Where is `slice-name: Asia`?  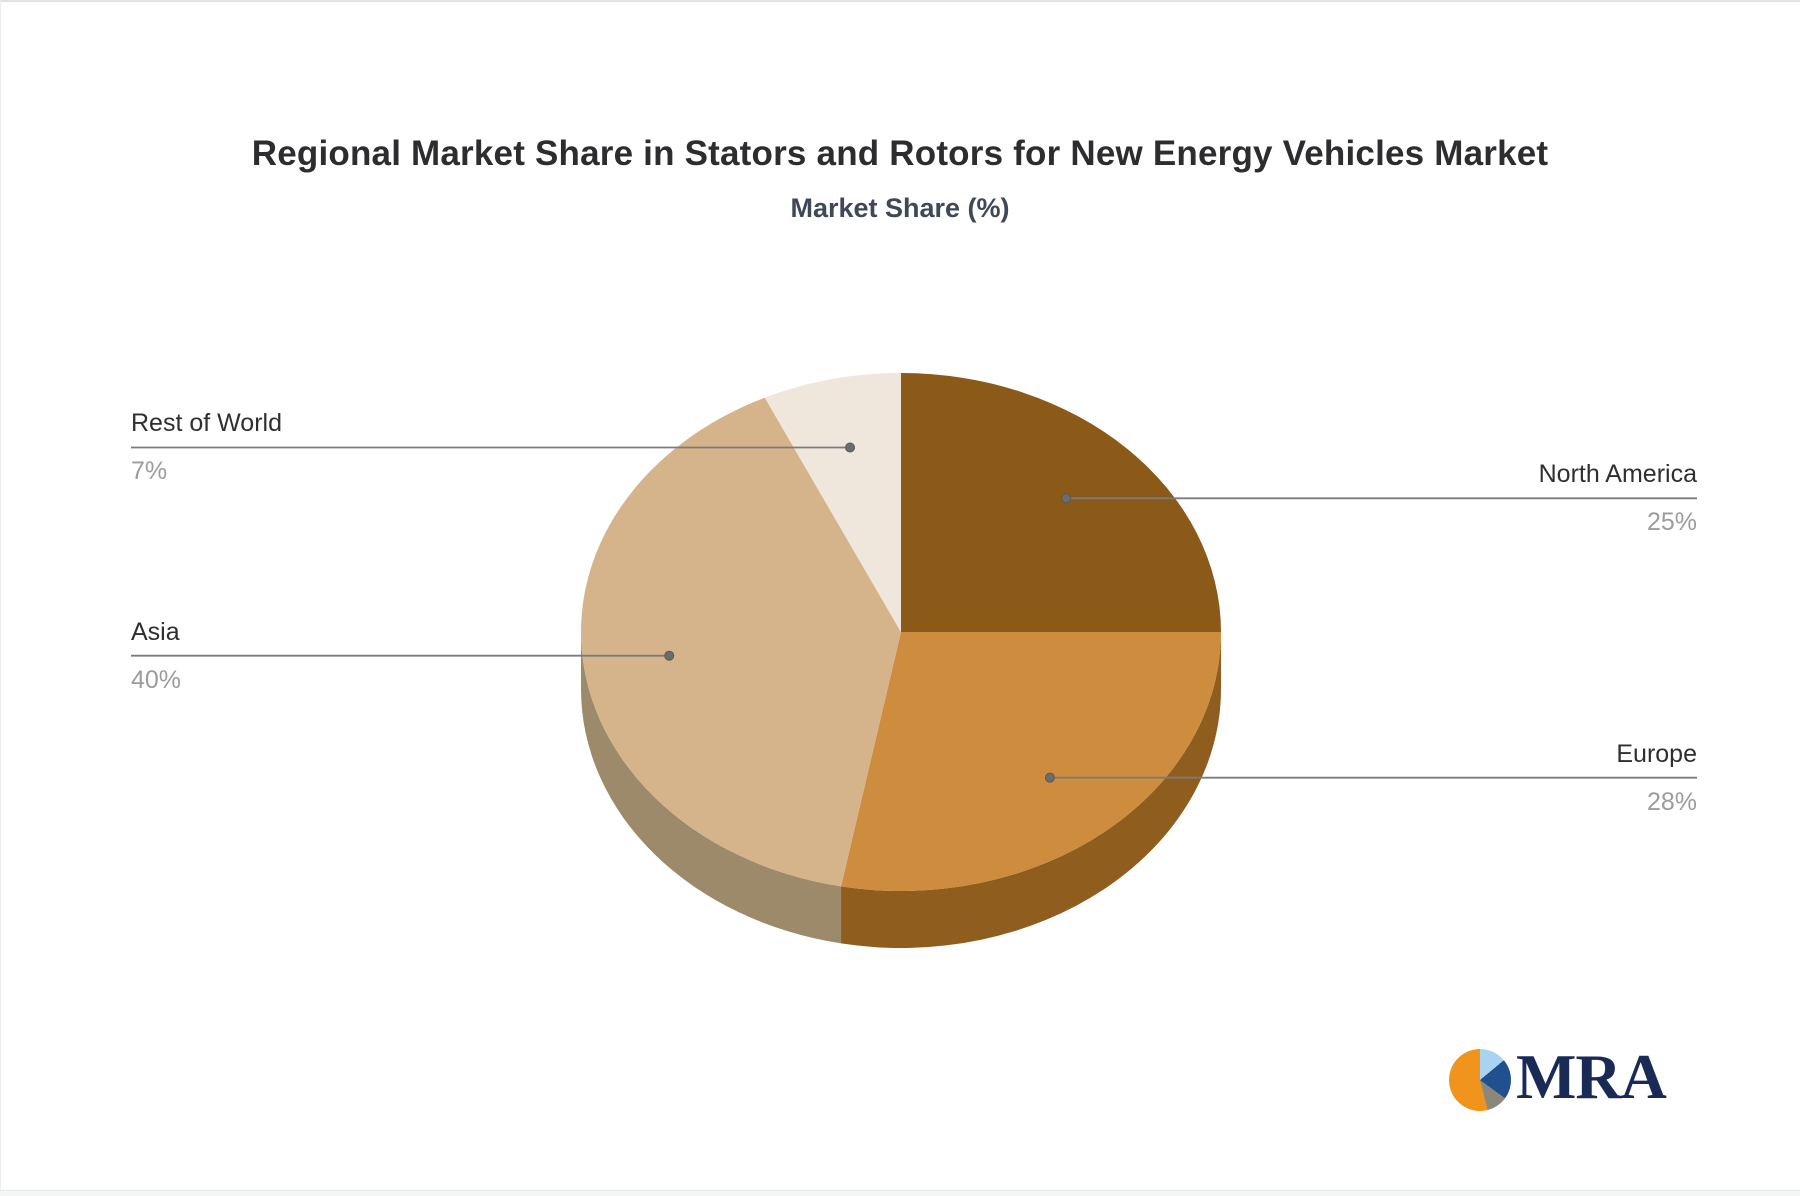 slice-name: Asia is located at coordinates (155, 631).